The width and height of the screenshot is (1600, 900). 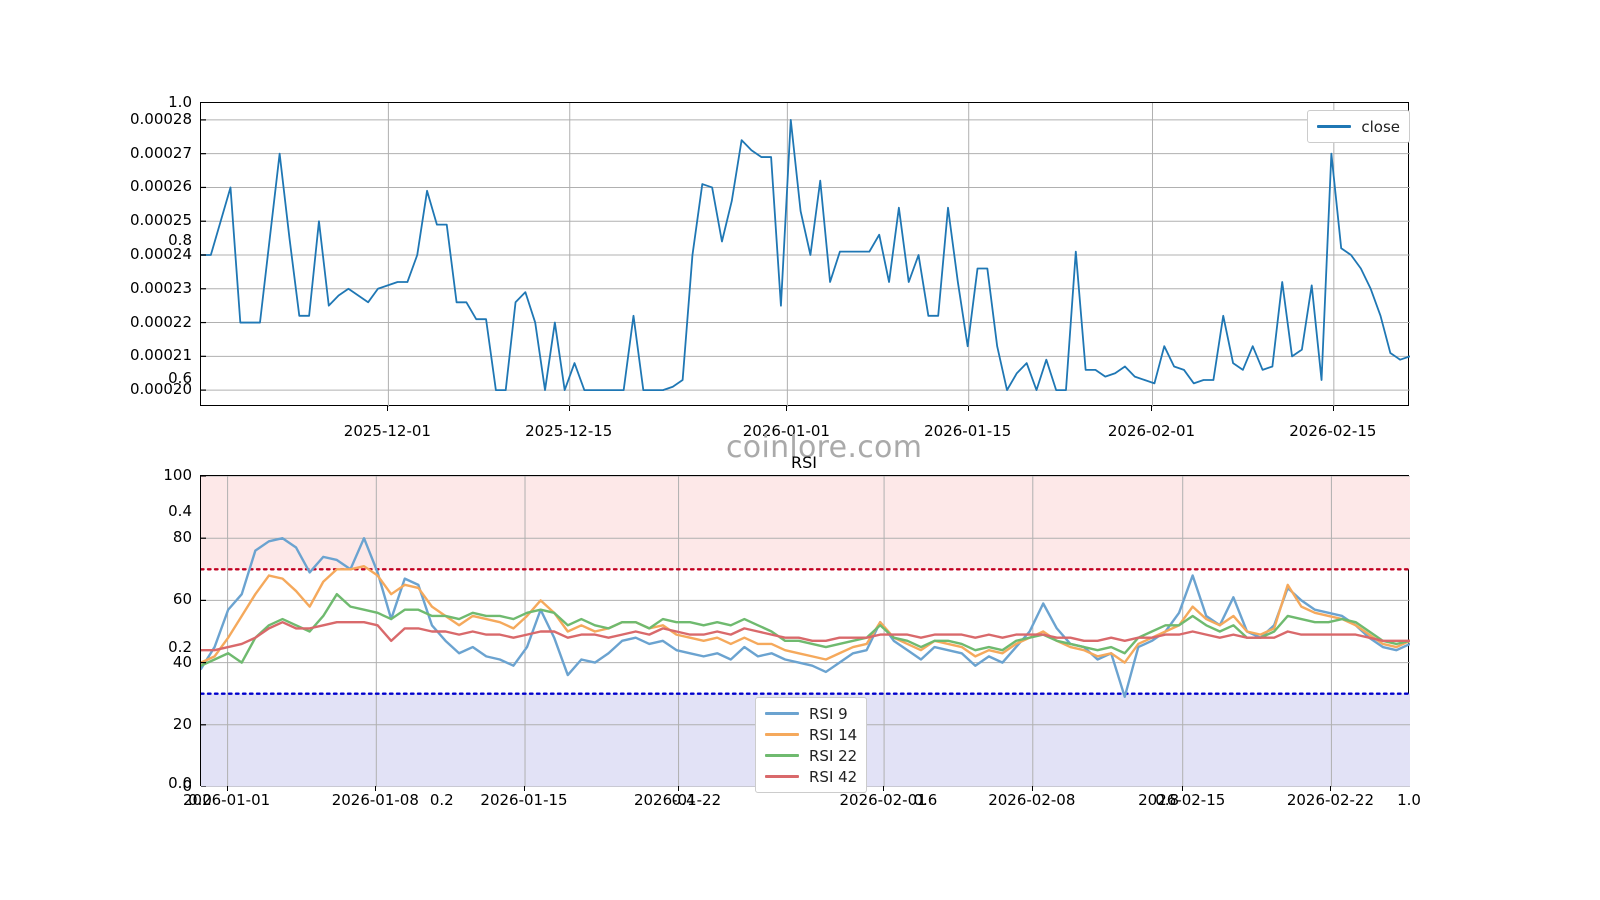 I want to click on rsi-x-tick-label: 2026-02-08, so click(x=1032, y=800).